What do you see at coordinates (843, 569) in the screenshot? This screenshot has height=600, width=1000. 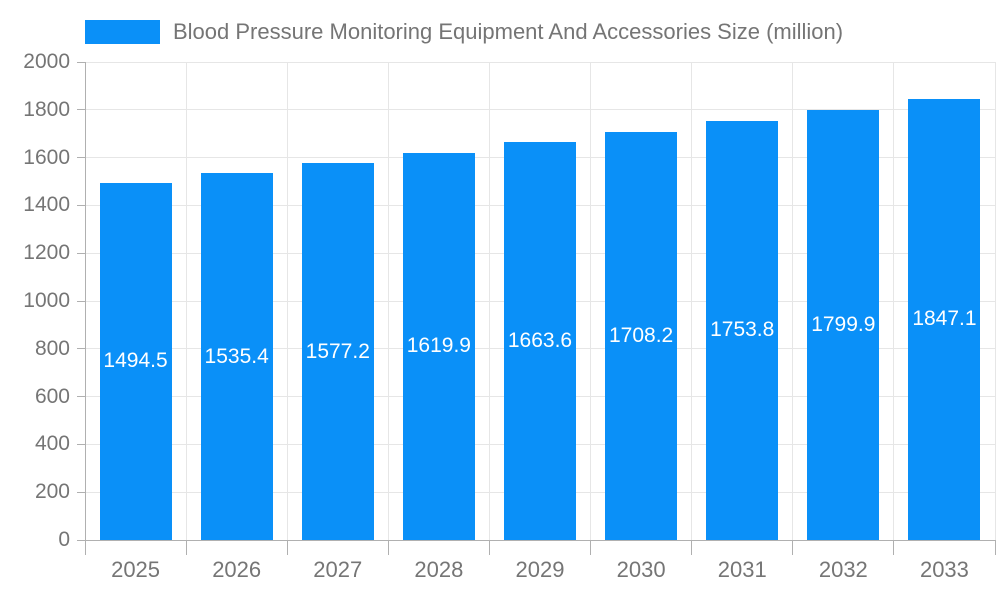 I see `x-axis-label: 2032` at bounding box center [843, 569].